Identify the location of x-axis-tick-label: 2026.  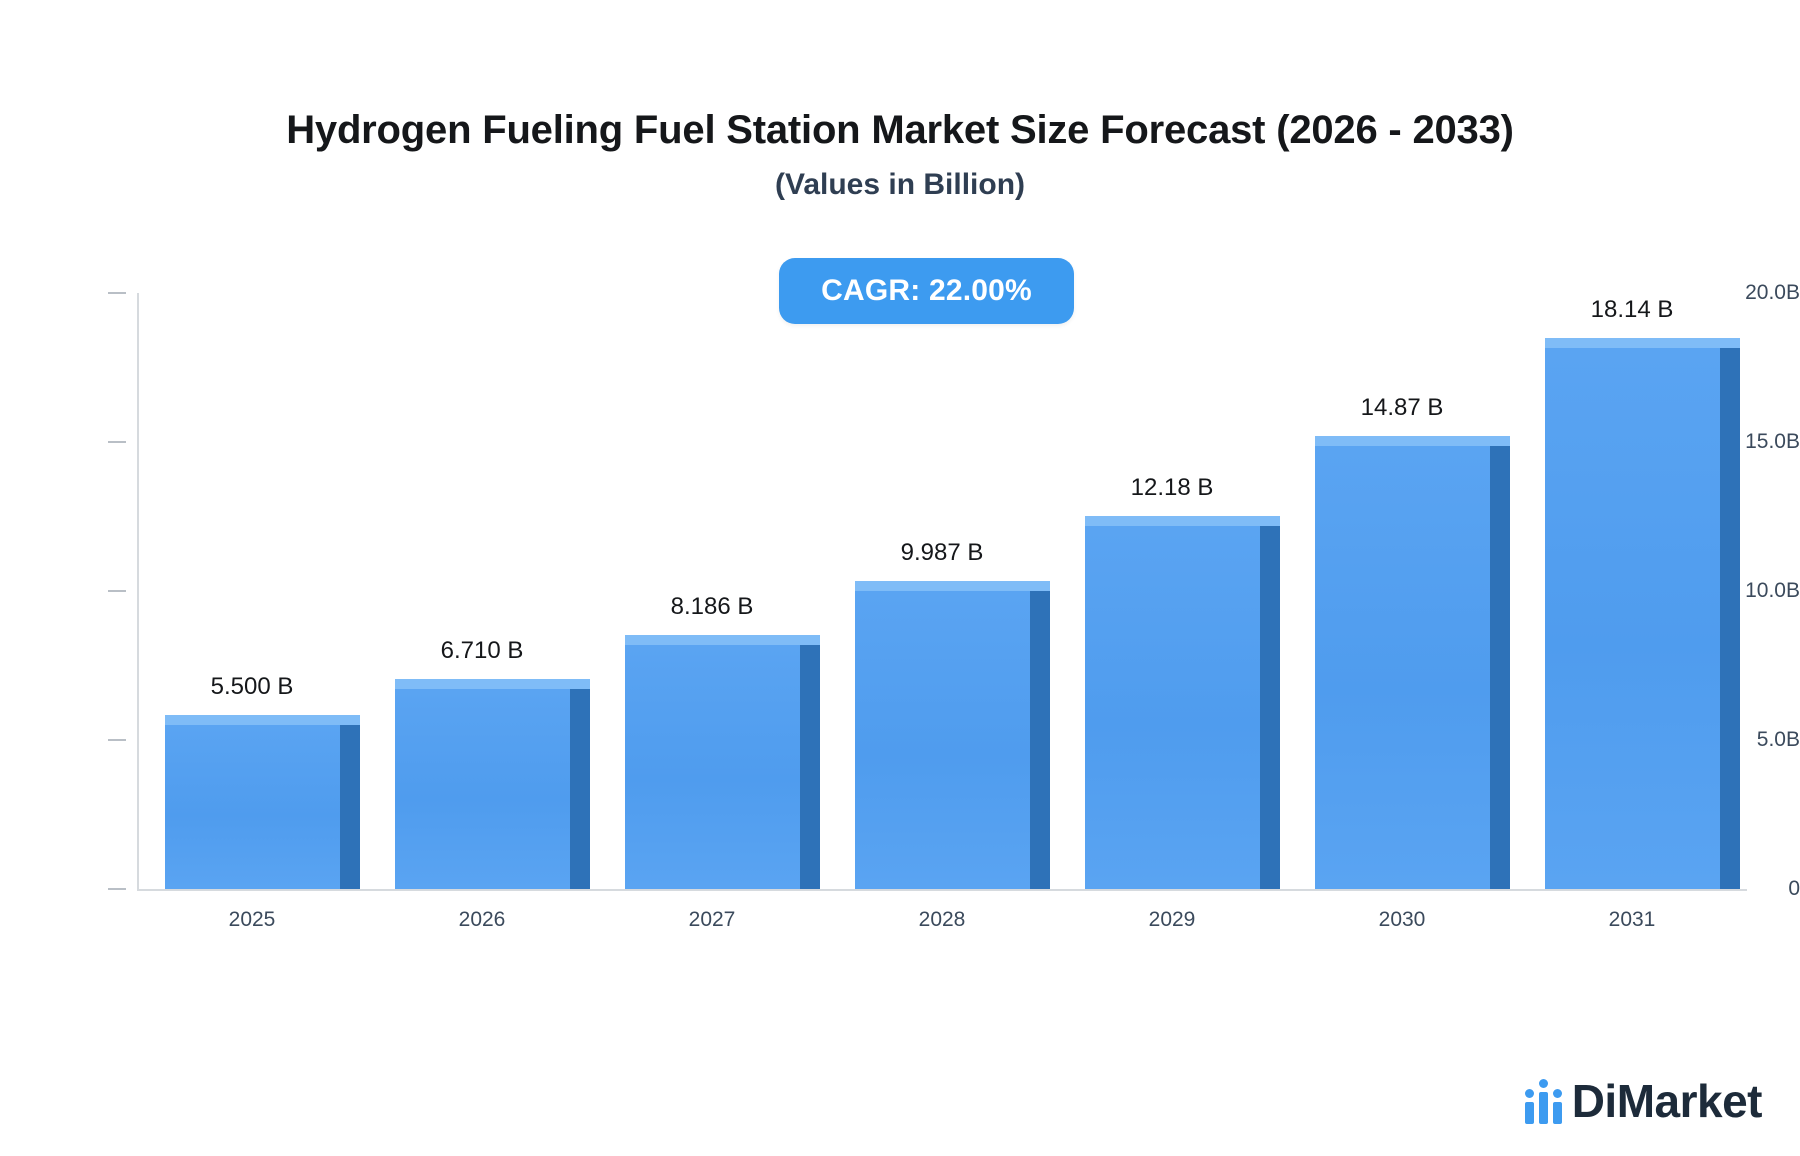
(482, 919).